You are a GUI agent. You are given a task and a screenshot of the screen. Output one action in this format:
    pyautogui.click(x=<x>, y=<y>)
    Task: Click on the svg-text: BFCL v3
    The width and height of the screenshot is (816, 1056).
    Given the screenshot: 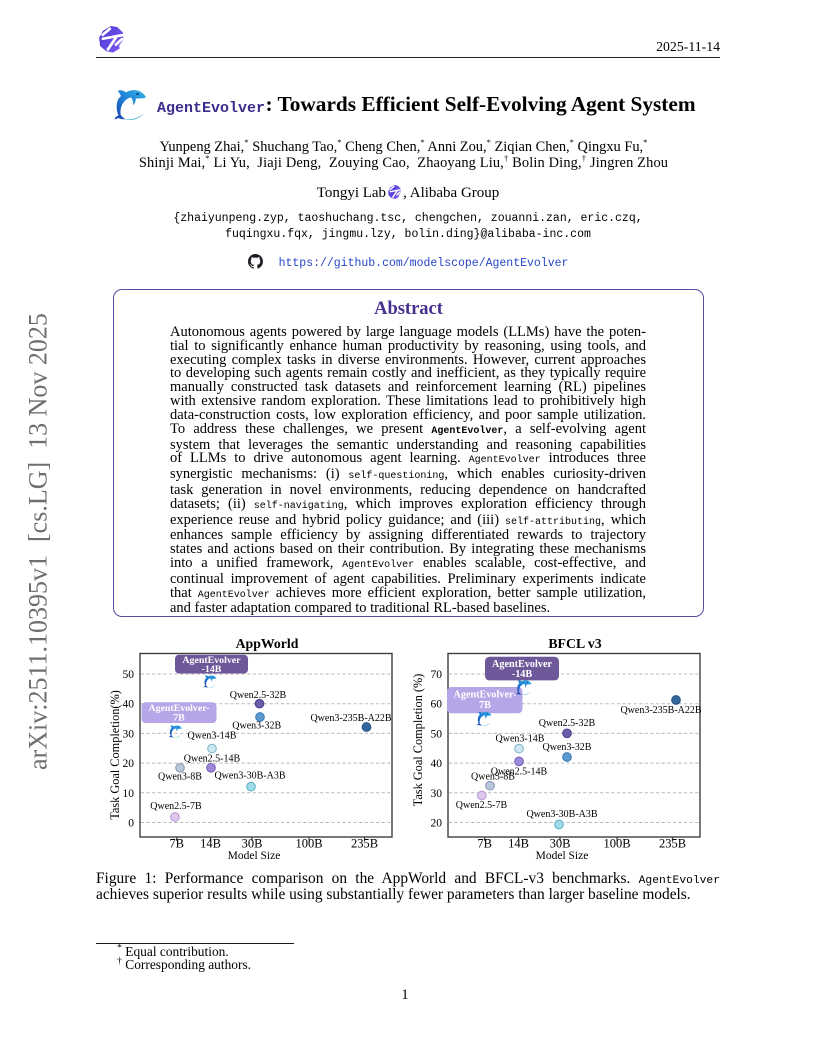 What is the action you would take?
    pyautogui.click(x=574, y=644)
    